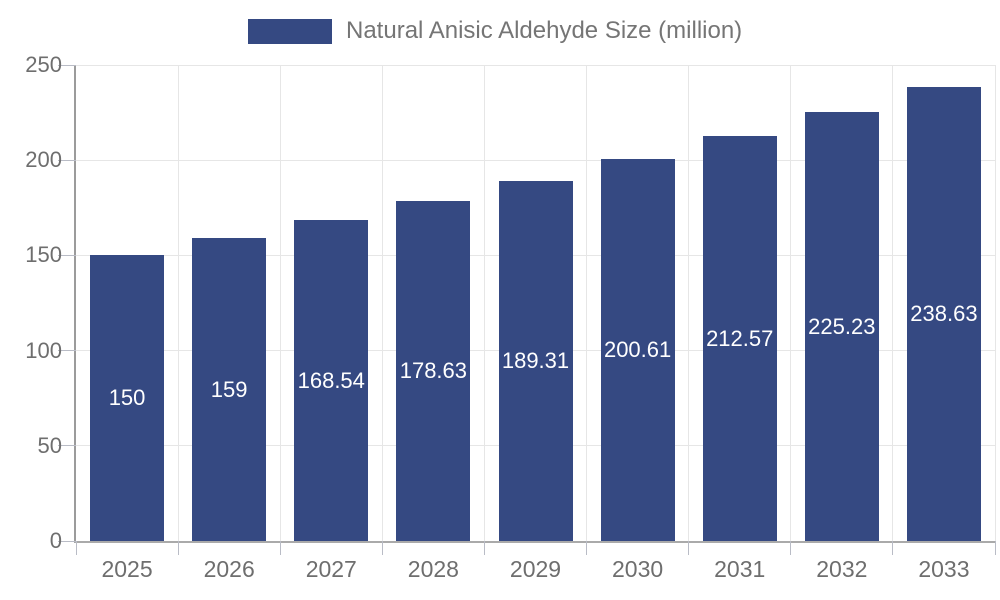  Describe the element at coordinates (638, 569) in the screenshot. I see `x-tick-label-2030: 2030` at that location.